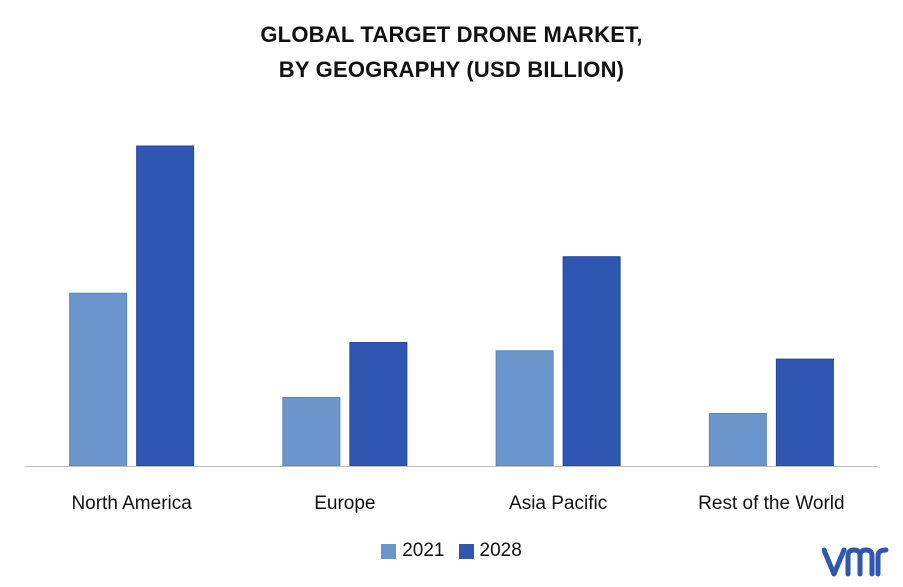 This screenshot has height=587, width=903. Describe the element at coordinates (451, 34) in the screenshot. I see `chart-title-line1: GLOBAL TARGET DRONE MARKET,` at that location.